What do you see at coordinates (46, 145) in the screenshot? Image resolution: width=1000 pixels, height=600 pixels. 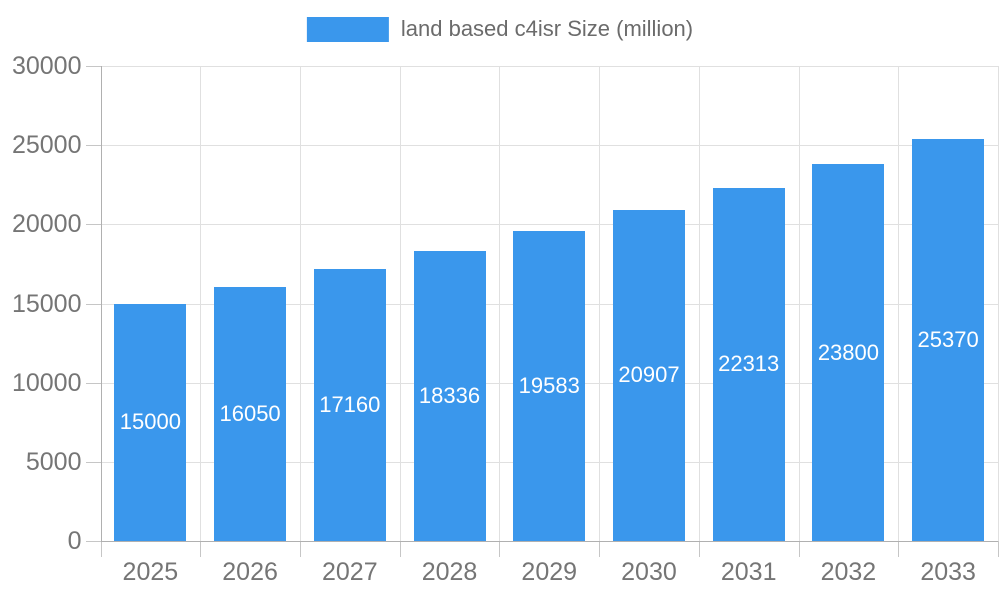 I see `y-axis-tick-label: 25000` at bounding box center [46, 145].